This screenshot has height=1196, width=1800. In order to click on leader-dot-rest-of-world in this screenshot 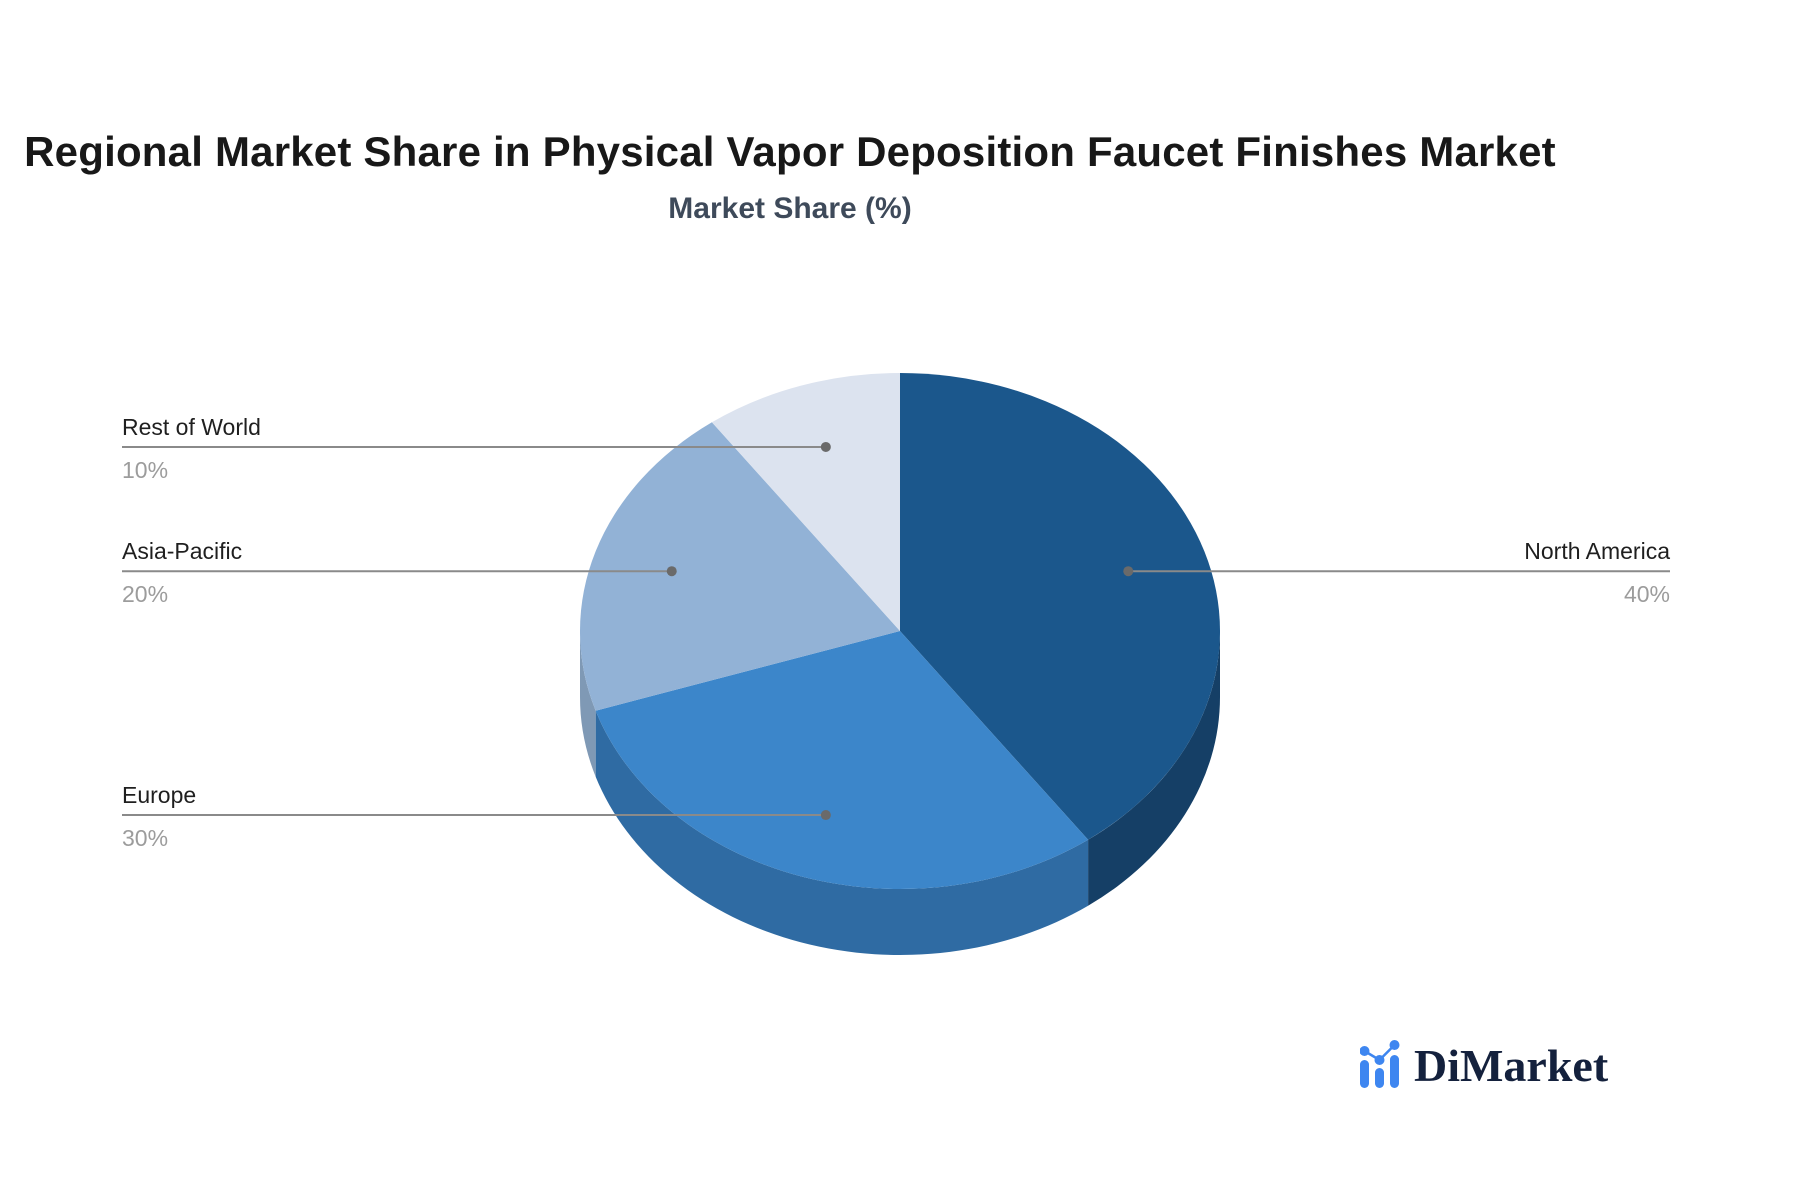, I will do `click(825, 446)`.